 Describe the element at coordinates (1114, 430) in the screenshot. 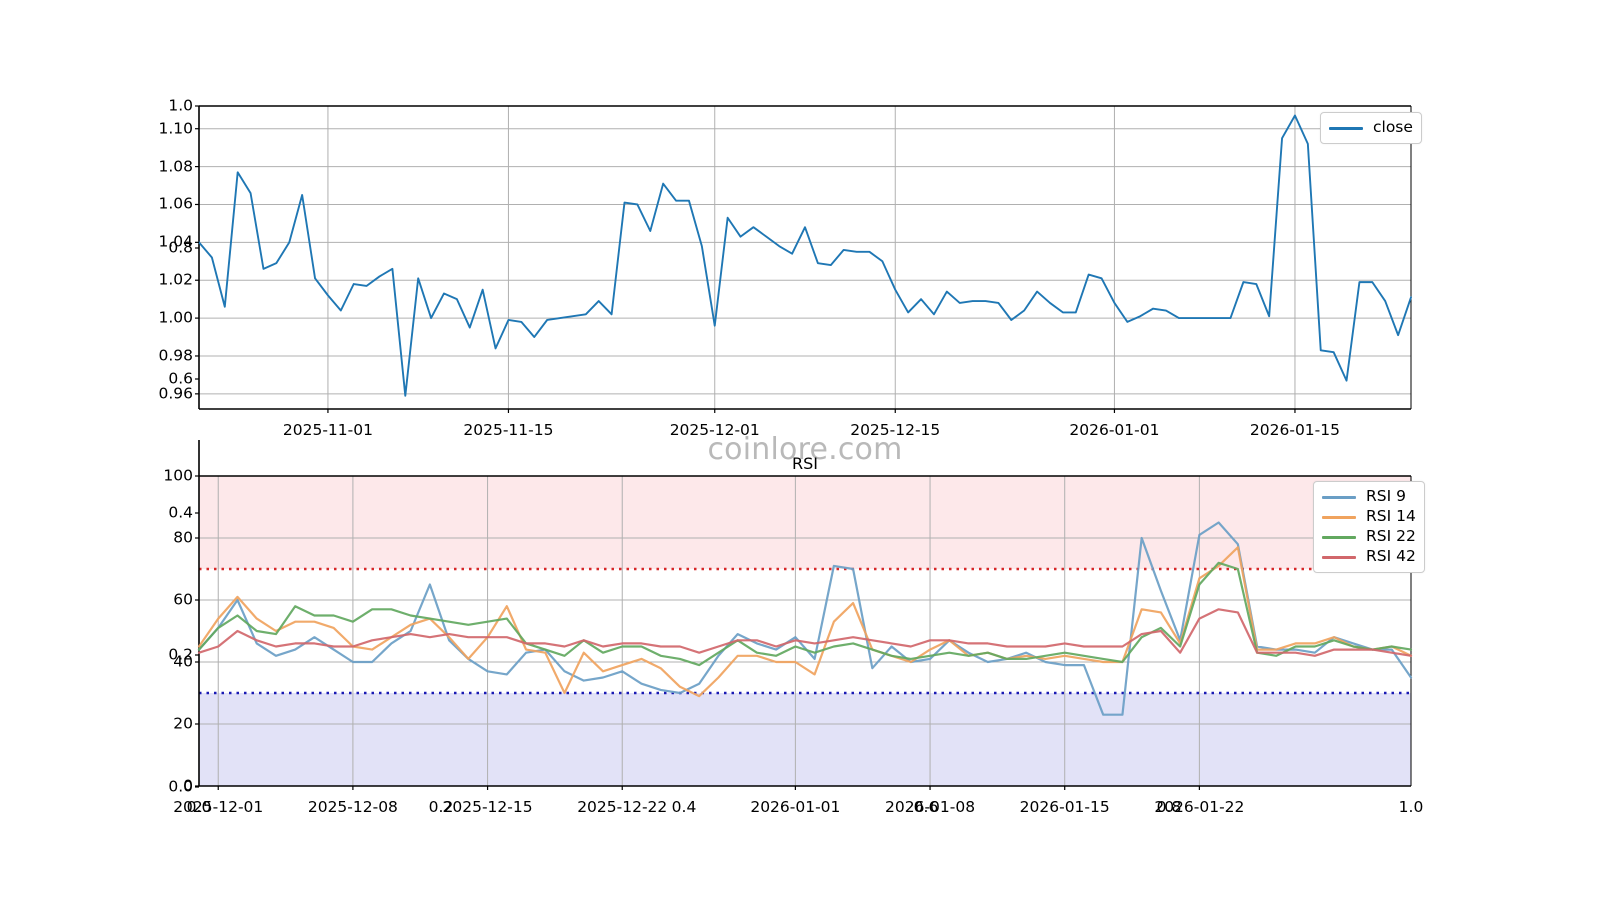

I see `price-xtick-label: 2026-01-01` at that location.